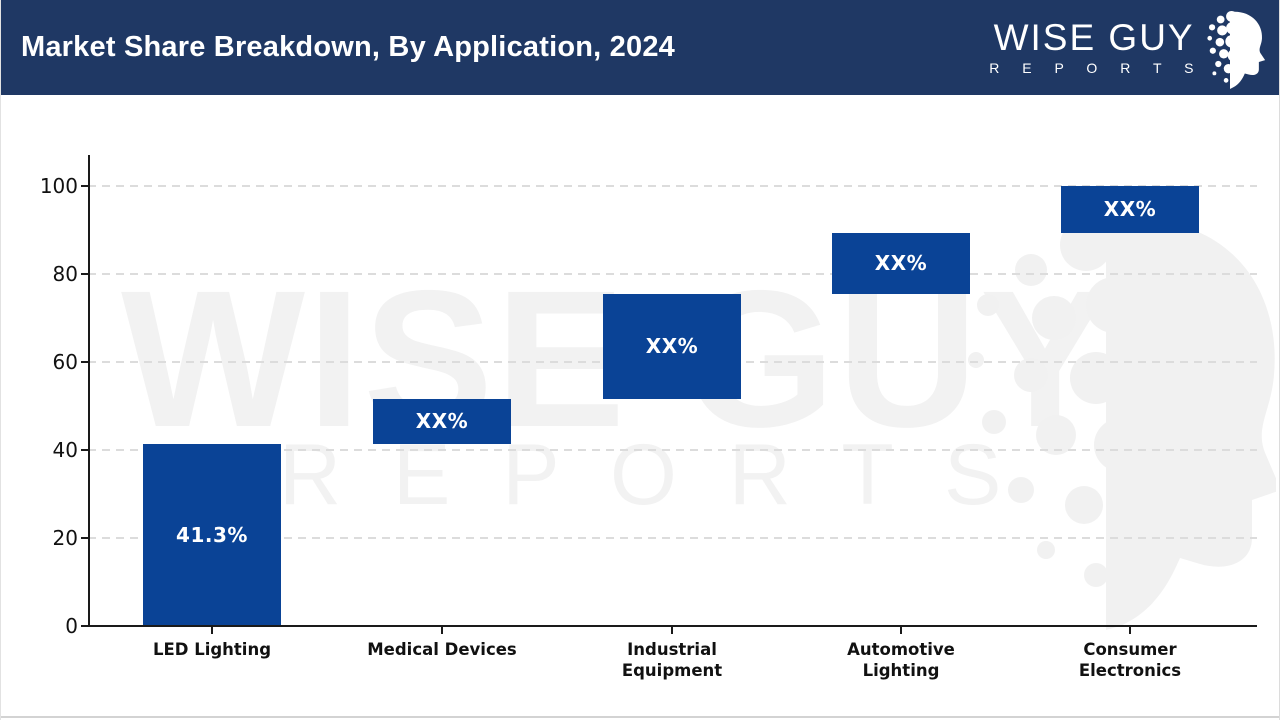 The image size is (1280, 720). I want to click on y-tick-label-20: 20, so click(65, 538).